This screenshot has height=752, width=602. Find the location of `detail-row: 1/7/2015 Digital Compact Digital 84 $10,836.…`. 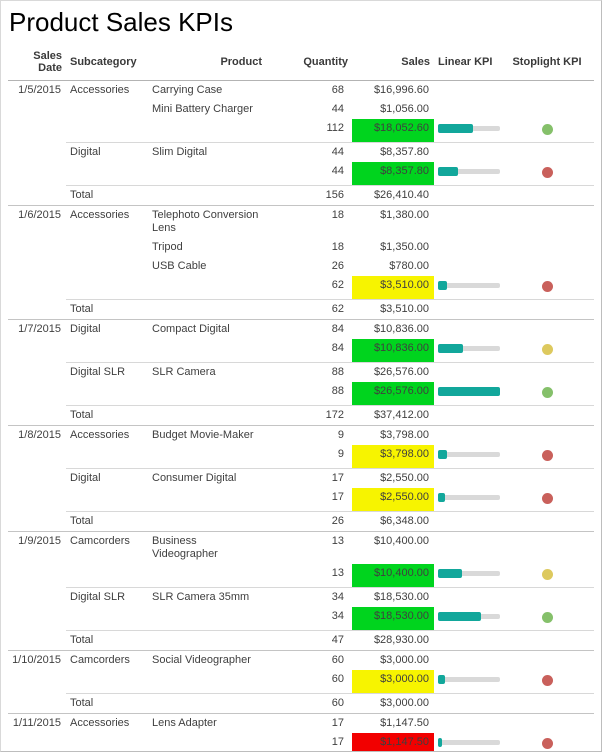

detail-row: 1/7/2015 Digital Compact Digital 84 $10,836.… is located at coordinates (301, 330).